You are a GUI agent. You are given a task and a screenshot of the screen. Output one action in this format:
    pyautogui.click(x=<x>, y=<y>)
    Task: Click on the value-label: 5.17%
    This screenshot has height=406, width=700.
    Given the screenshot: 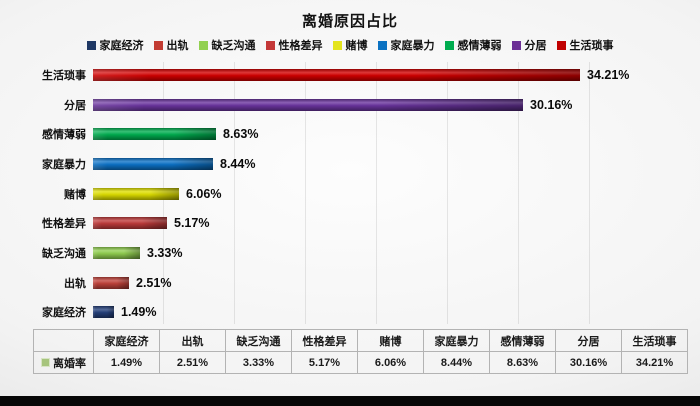 What is the action you would take?
    pyautogui.click(x=192, y=223)
    